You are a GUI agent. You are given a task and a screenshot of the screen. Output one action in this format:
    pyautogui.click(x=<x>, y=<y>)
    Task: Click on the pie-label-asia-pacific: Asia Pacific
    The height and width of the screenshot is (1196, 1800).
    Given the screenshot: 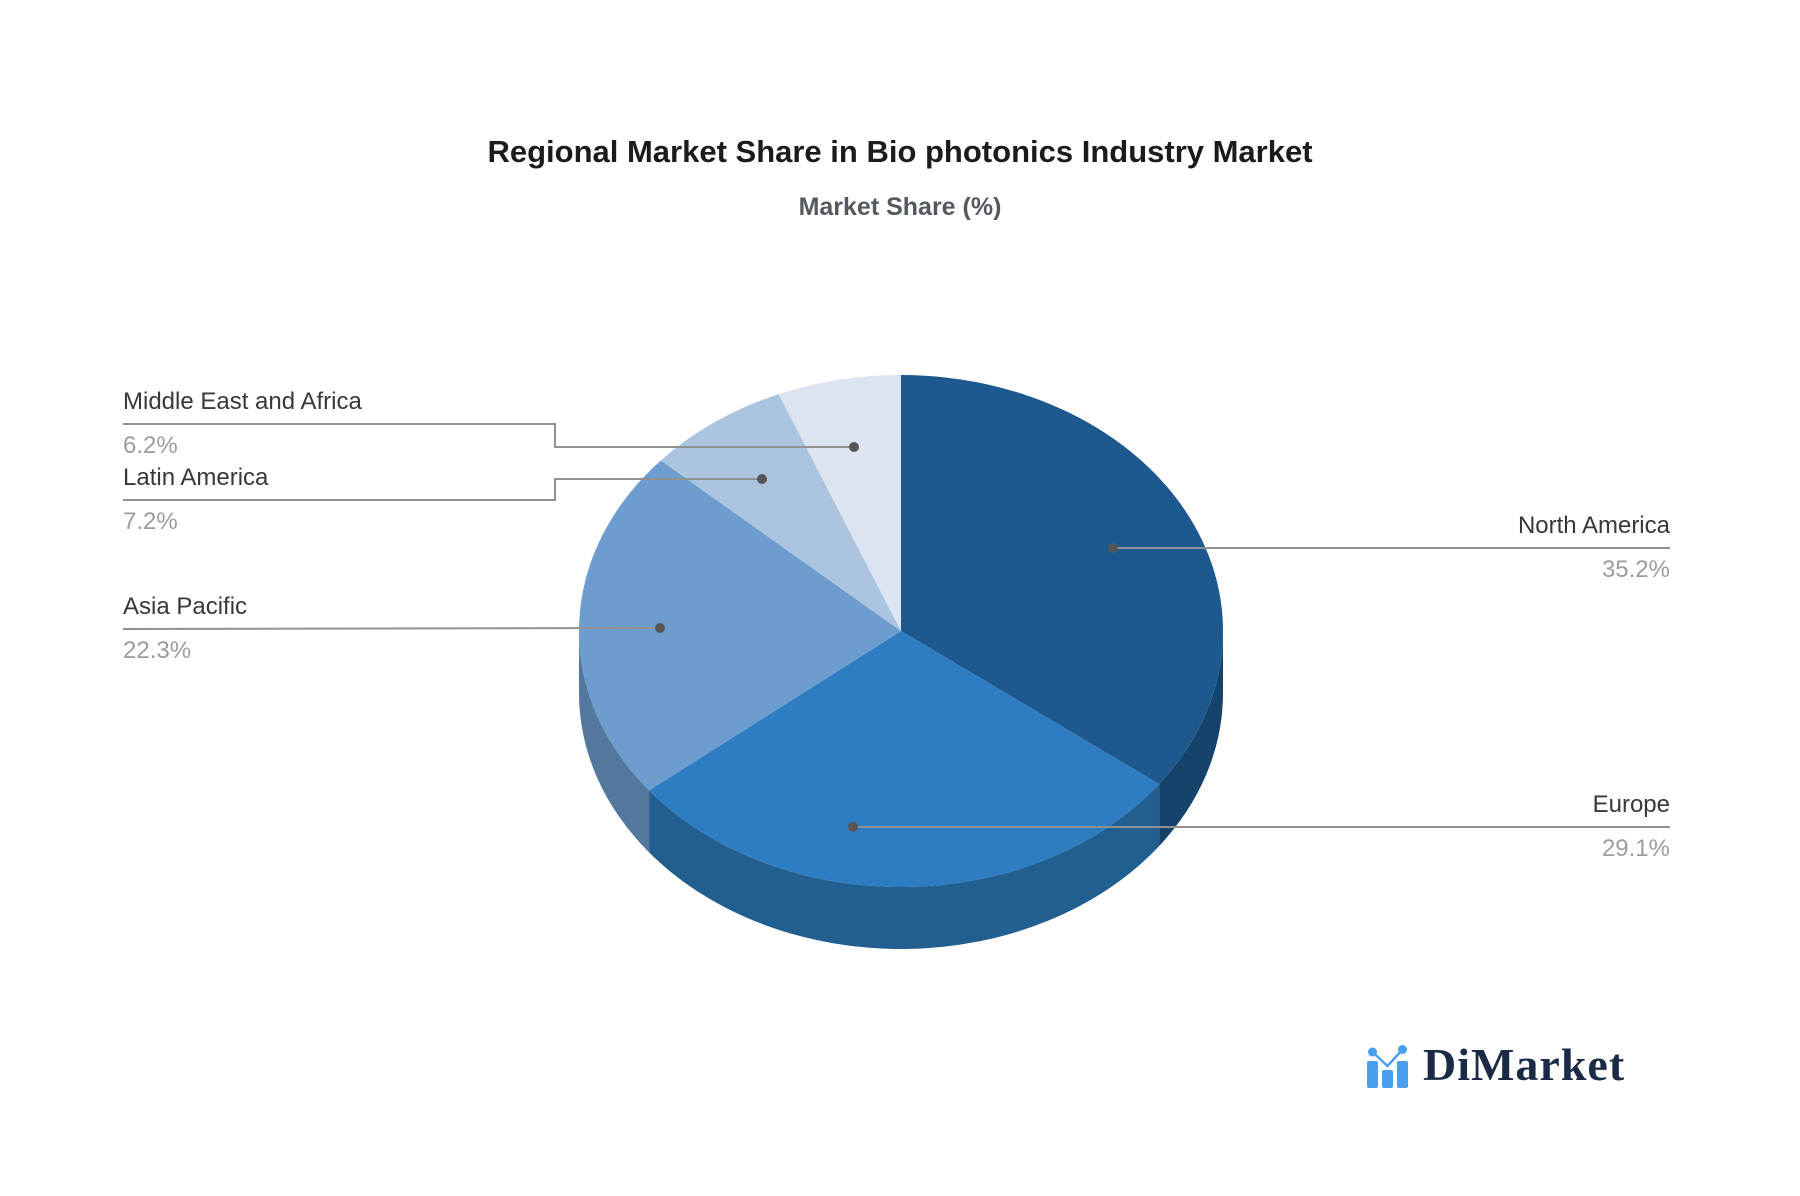 What is the action you would take?
    pyautogui.click(x=185, y=606)
    